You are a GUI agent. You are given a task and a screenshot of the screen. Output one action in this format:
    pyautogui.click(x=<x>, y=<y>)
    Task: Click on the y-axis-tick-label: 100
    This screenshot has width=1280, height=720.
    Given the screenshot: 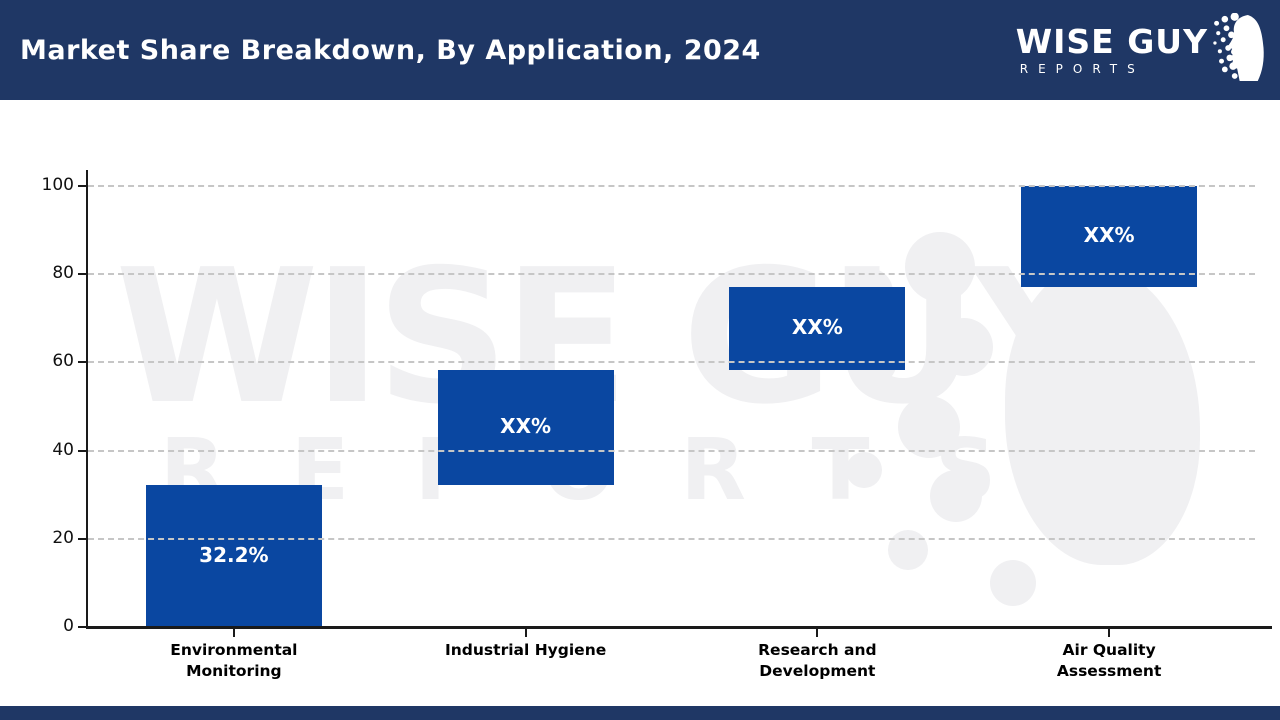 What is the action you would take?
    pyautogui.click(x=57, y=185)
    